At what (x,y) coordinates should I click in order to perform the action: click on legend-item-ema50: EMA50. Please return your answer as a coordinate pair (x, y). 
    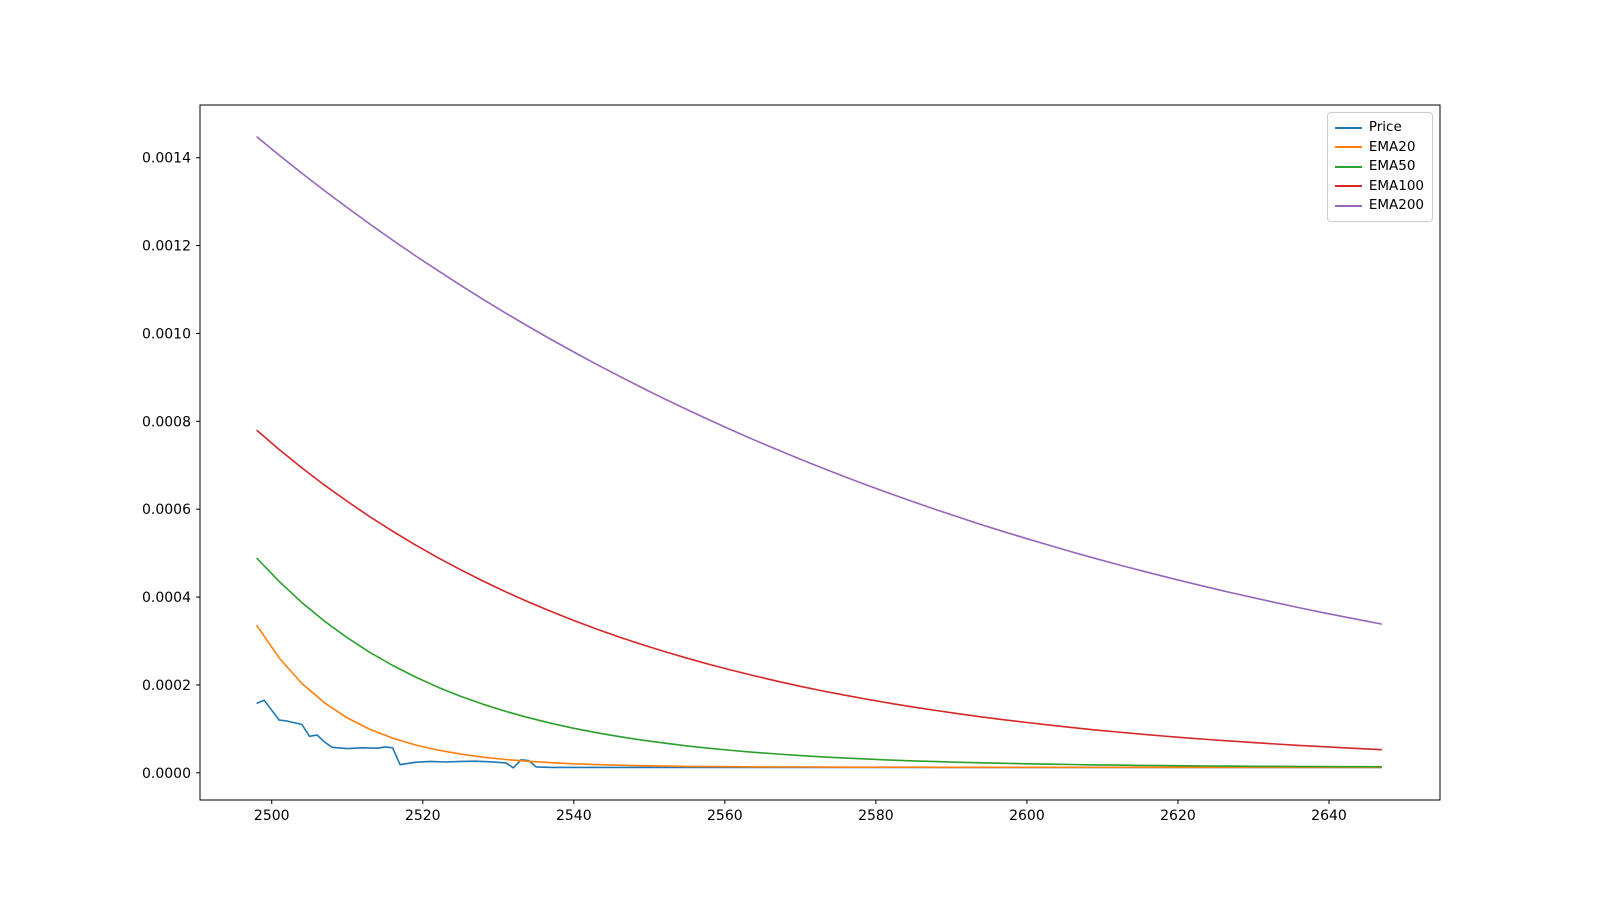
    Looking at the image, I should click on (1379, 167).